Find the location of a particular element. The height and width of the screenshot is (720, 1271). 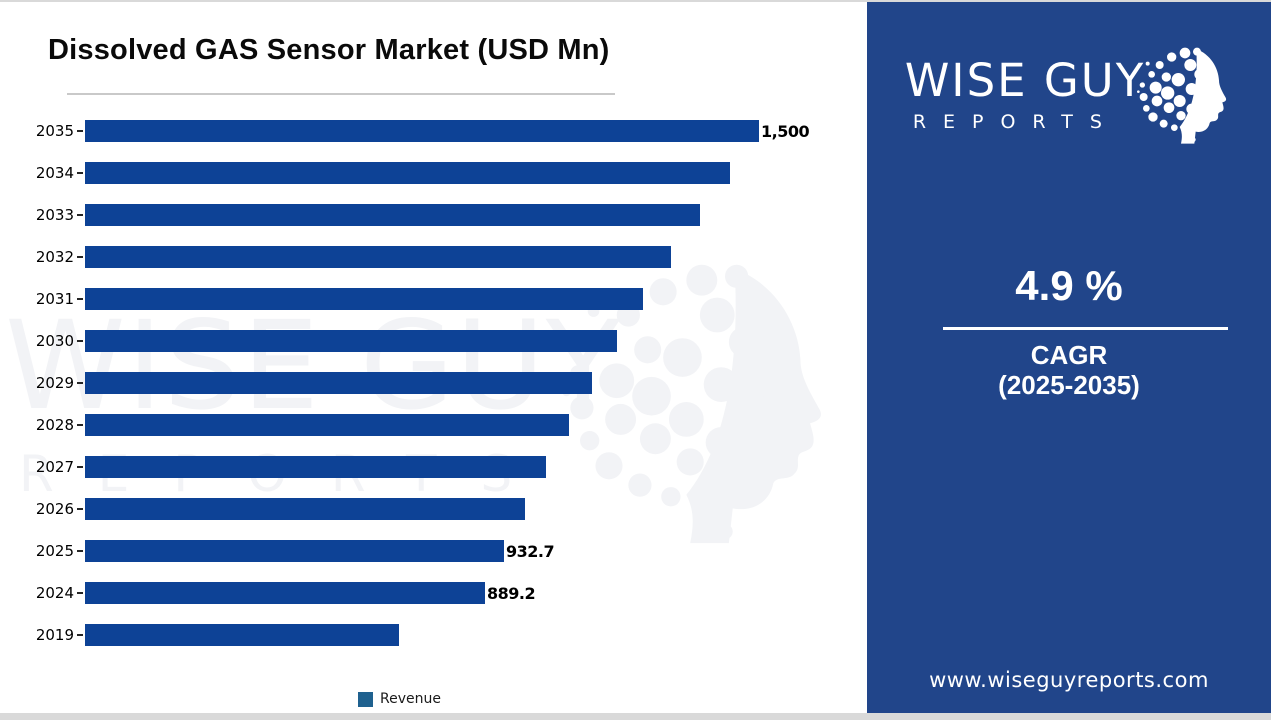

y-axis-label: 2035 is located at coordinates (54, 131).